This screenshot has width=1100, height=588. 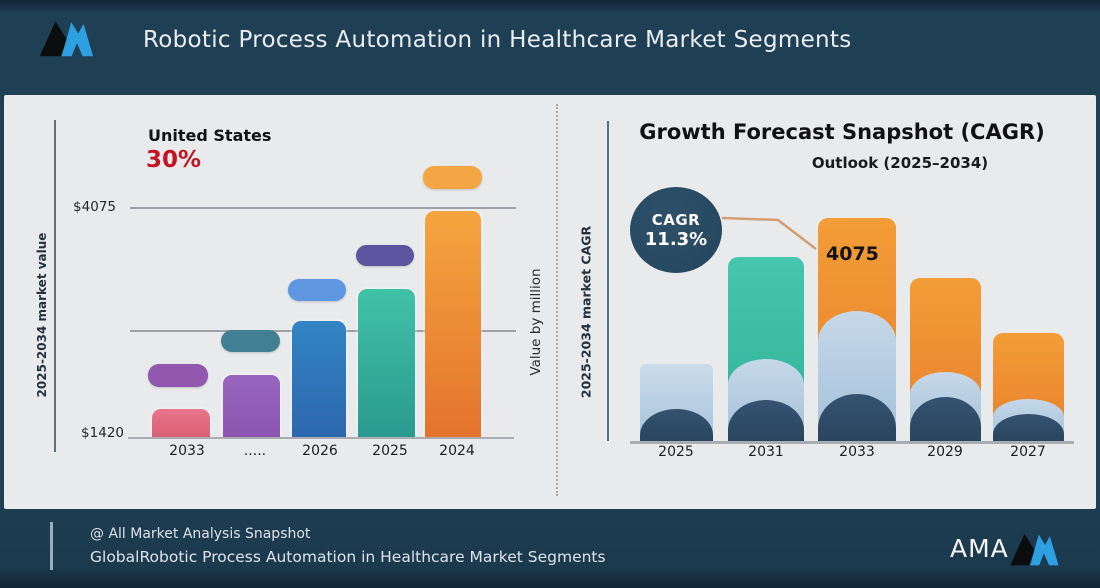 I want to click on region-value: 30%, so click(x=174, y=160).